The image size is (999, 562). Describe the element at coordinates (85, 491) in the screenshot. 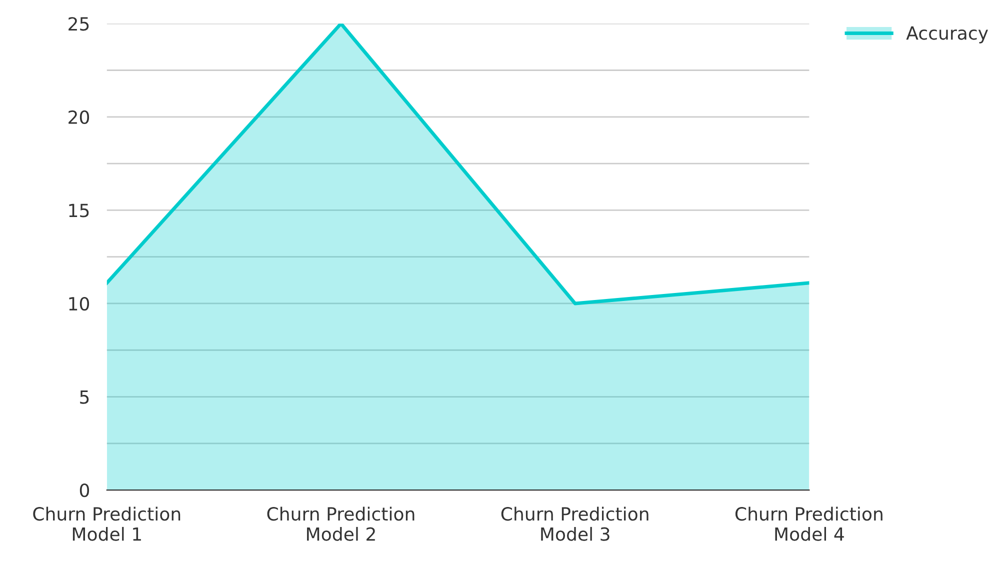

I see `y-tick-label: 0` at that location.